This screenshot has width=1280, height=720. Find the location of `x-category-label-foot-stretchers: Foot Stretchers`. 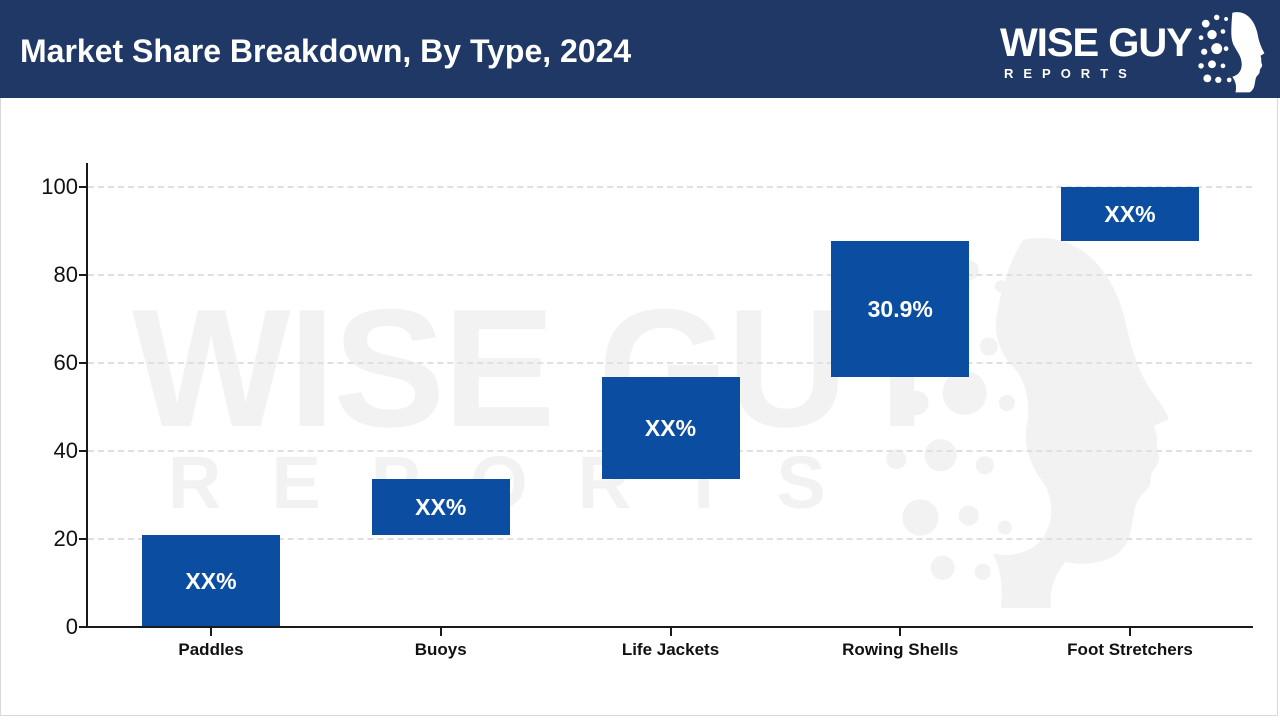

x-category-label-foot-stretchers: Foot Stretchers is located at coordinates (1130, 649).